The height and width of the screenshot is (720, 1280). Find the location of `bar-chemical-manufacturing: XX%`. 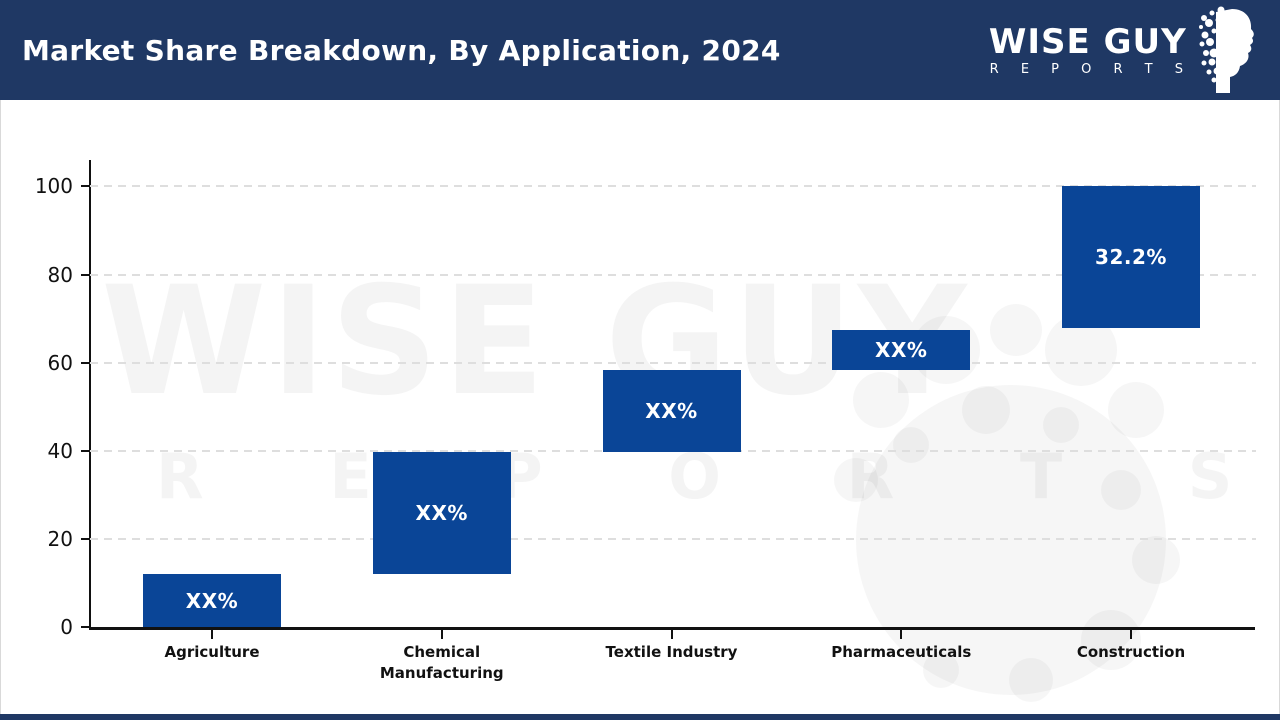

bar-chemical-manufacturing: XX% is located at coordinates (441, 513).